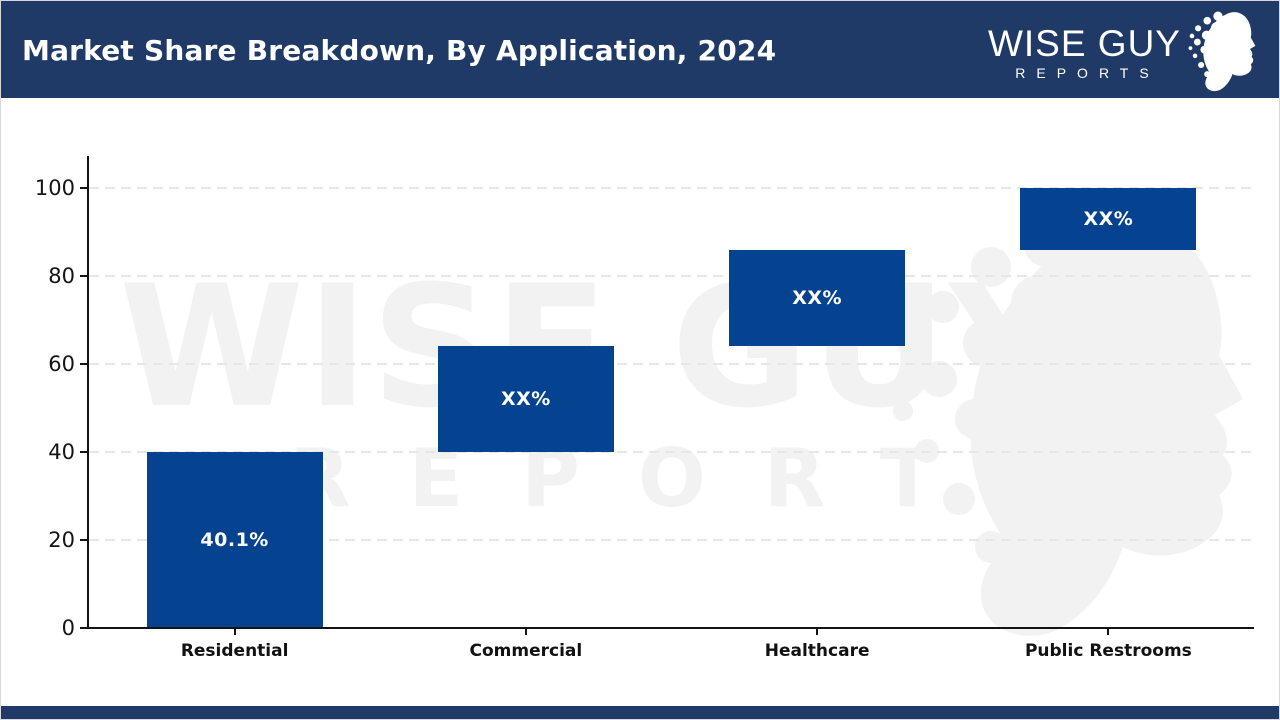  I want to click on category-label: Public Restrooms, so click(1108, 651).